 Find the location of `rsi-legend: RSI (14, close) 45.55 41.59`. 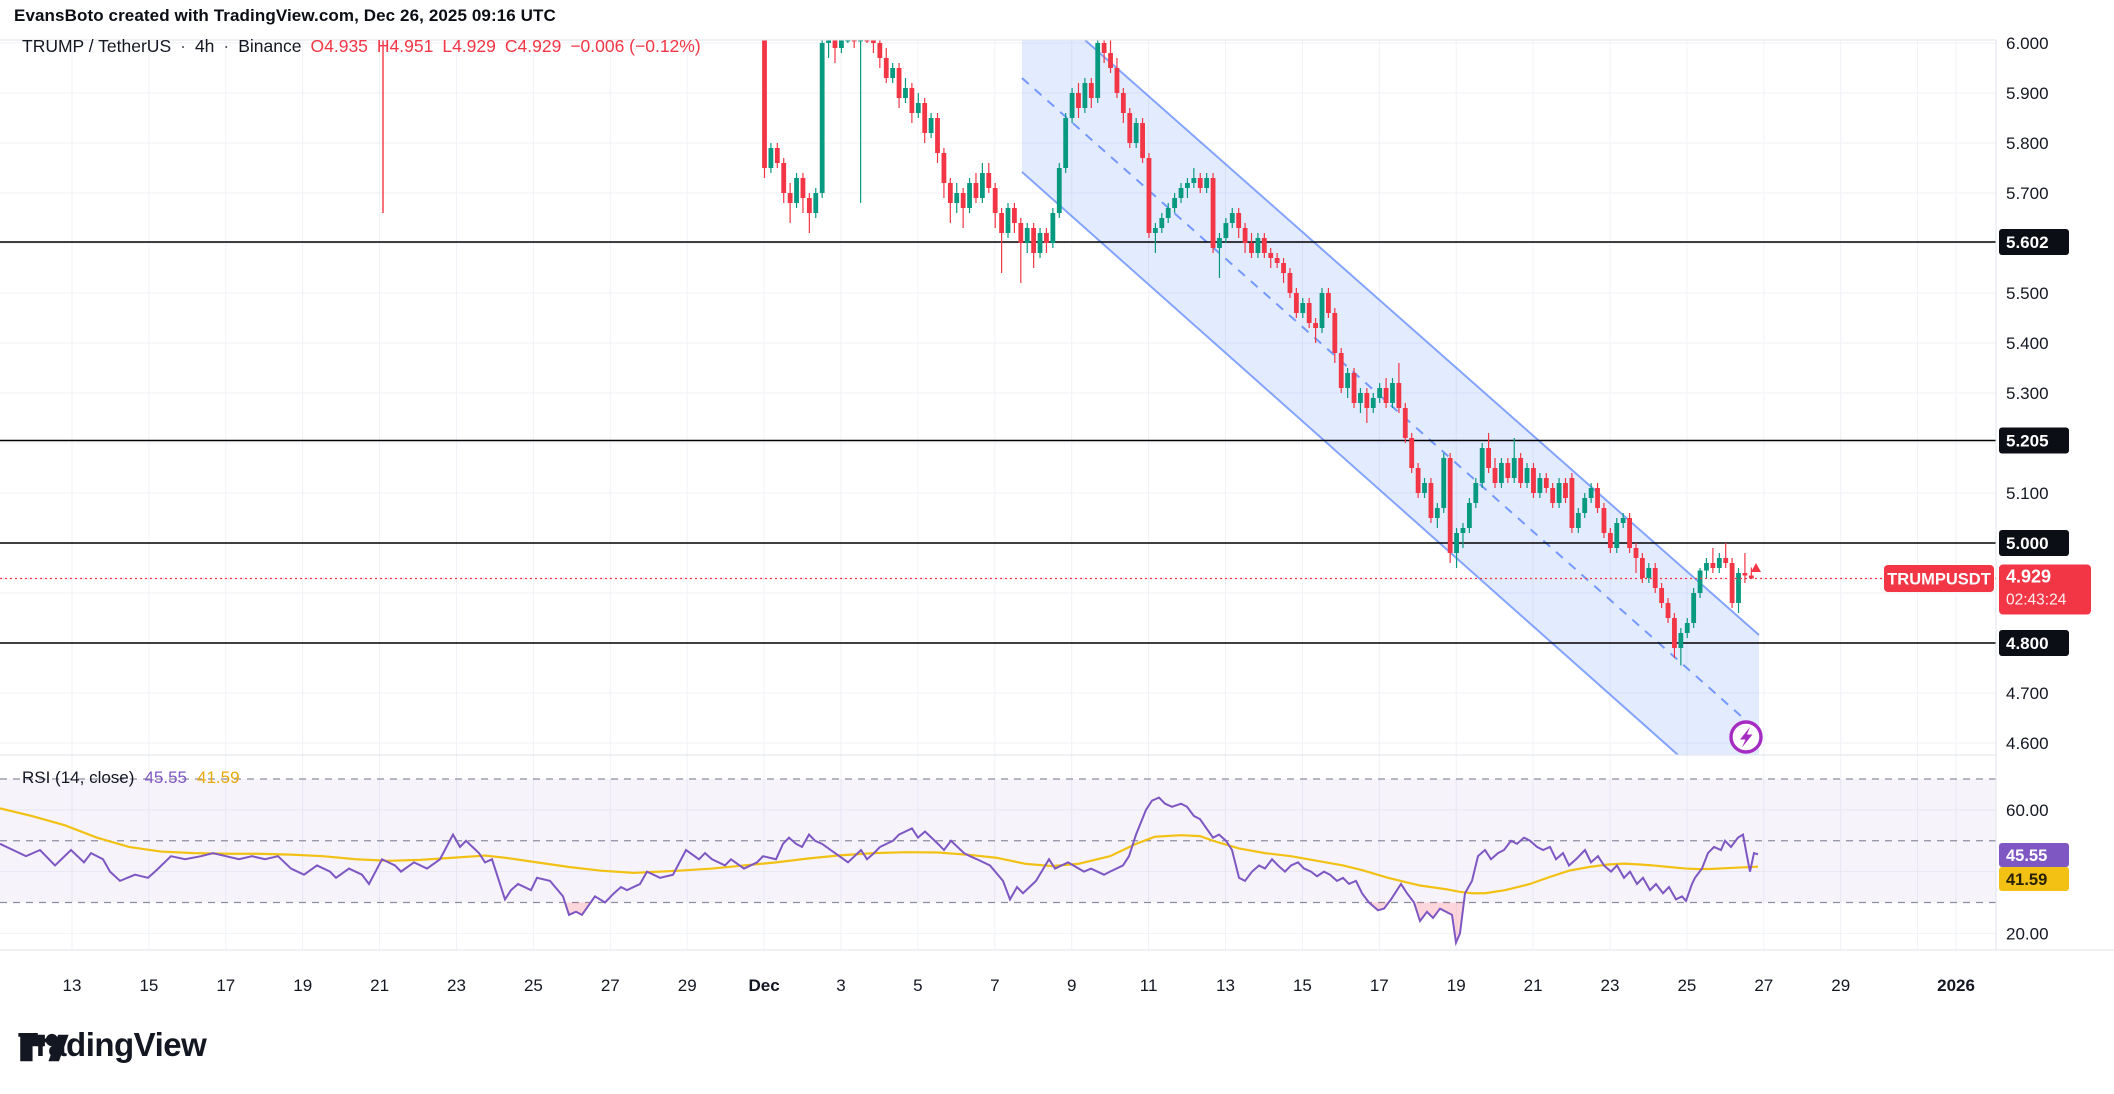

rsi-legend: RSI (14, close) 45.55 41.59 is located at coordinates (131, 778).